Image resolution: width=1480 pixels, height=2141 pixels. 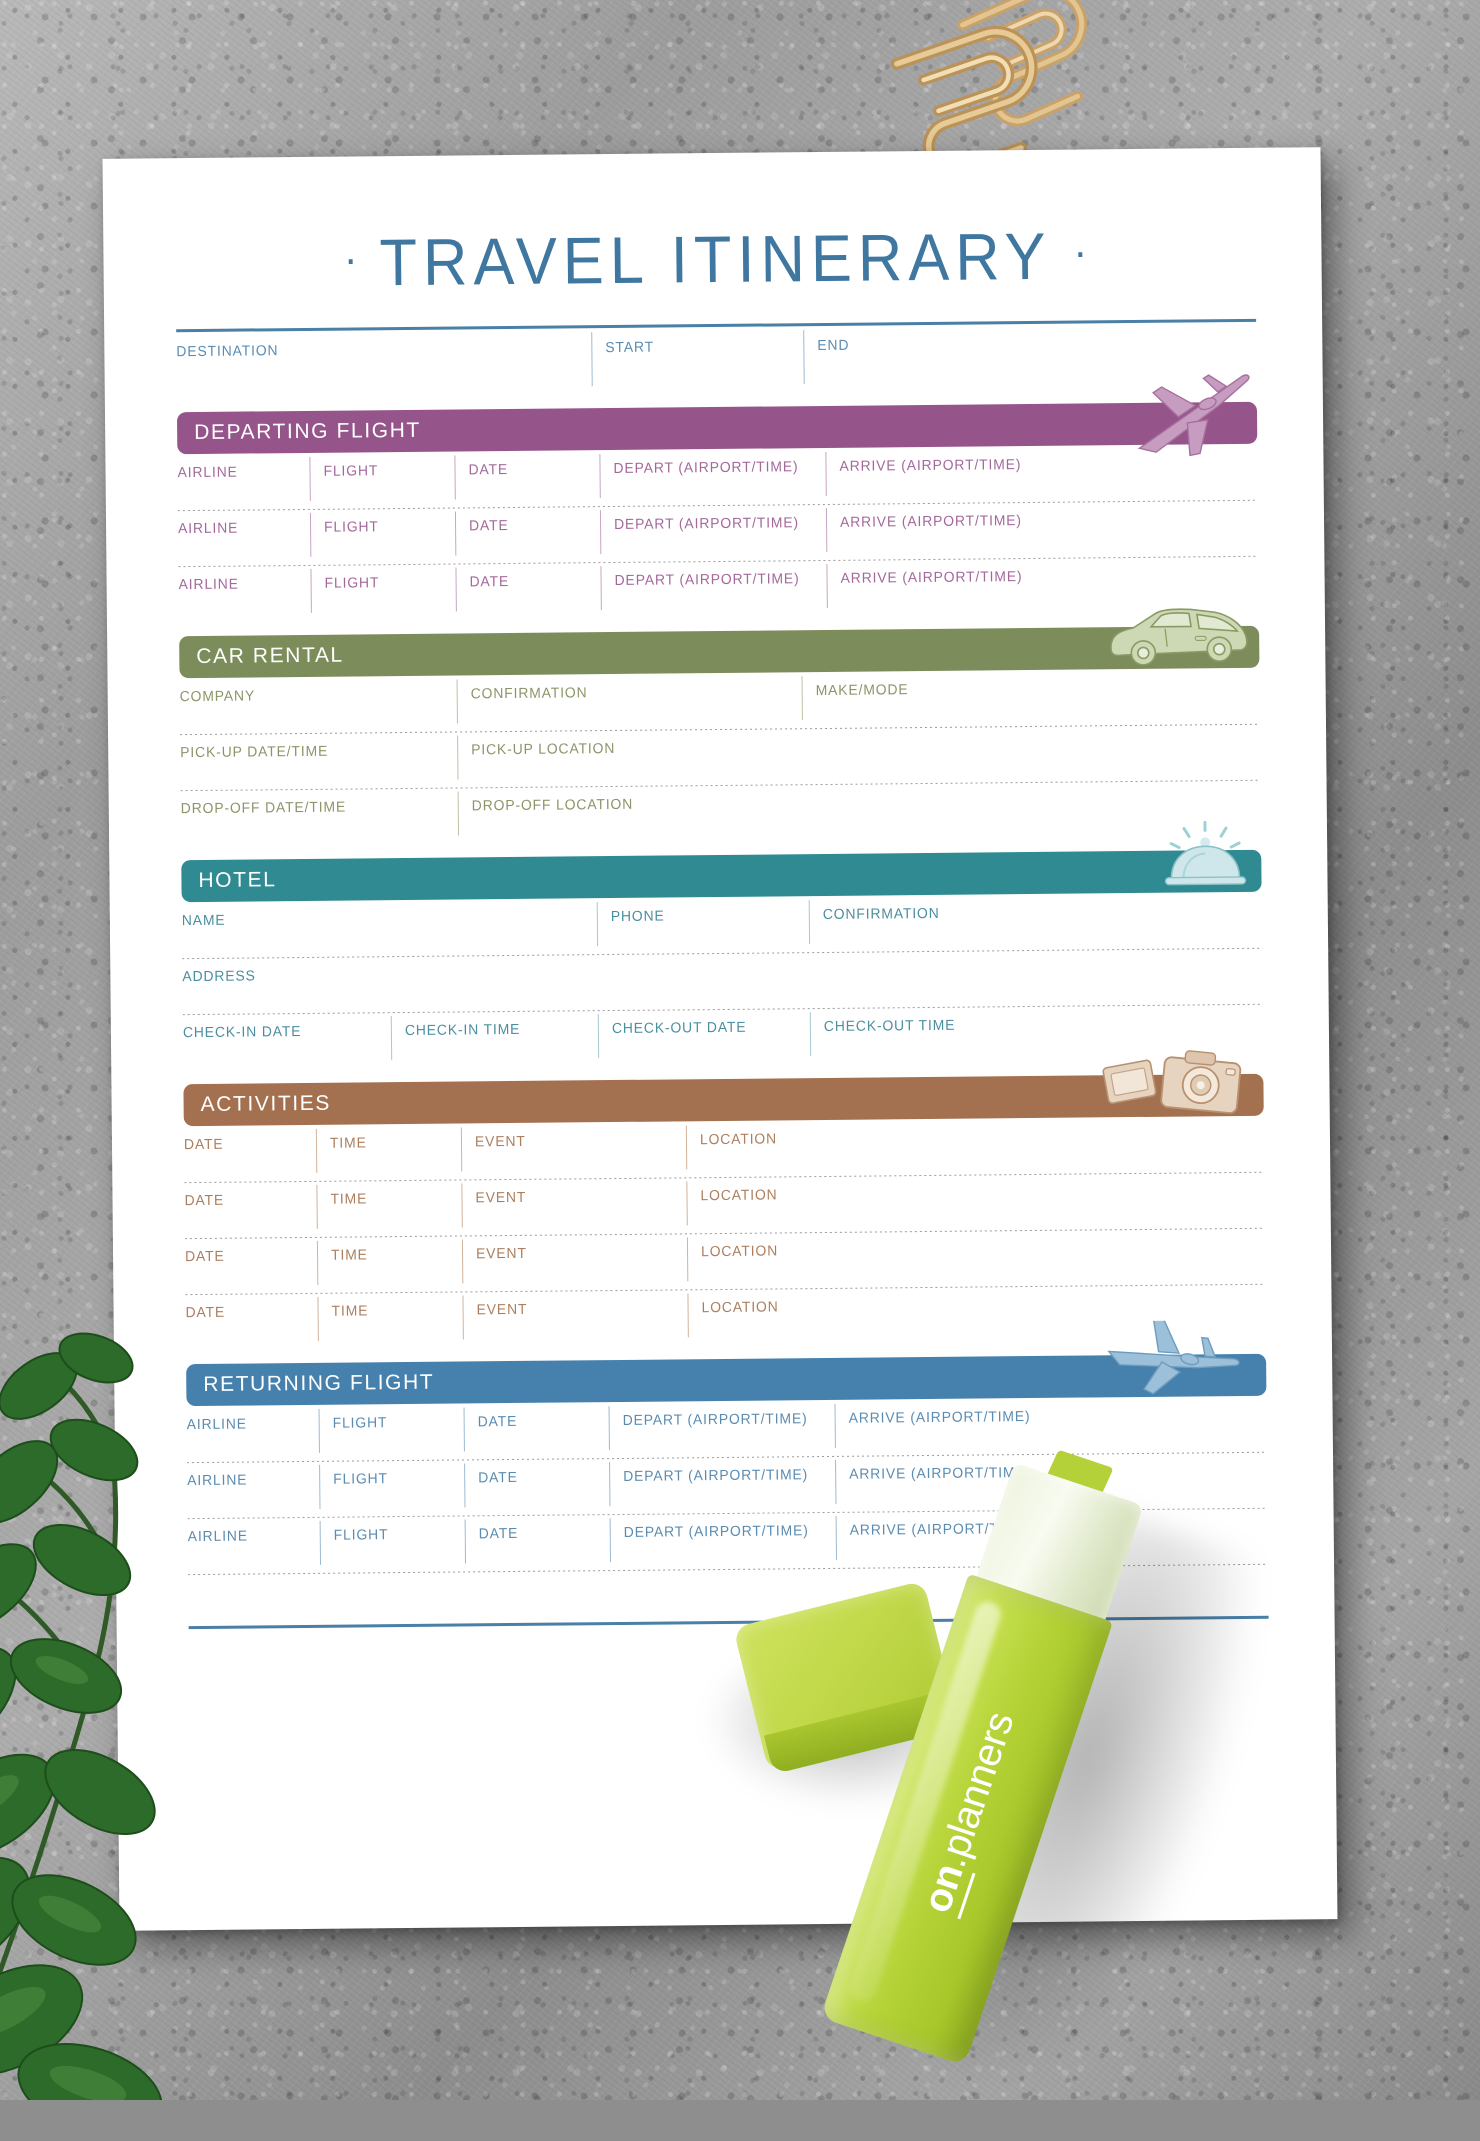 I want to click on table-row: NAME PHONE CONFIRMATION, so click(x=722, y=925).